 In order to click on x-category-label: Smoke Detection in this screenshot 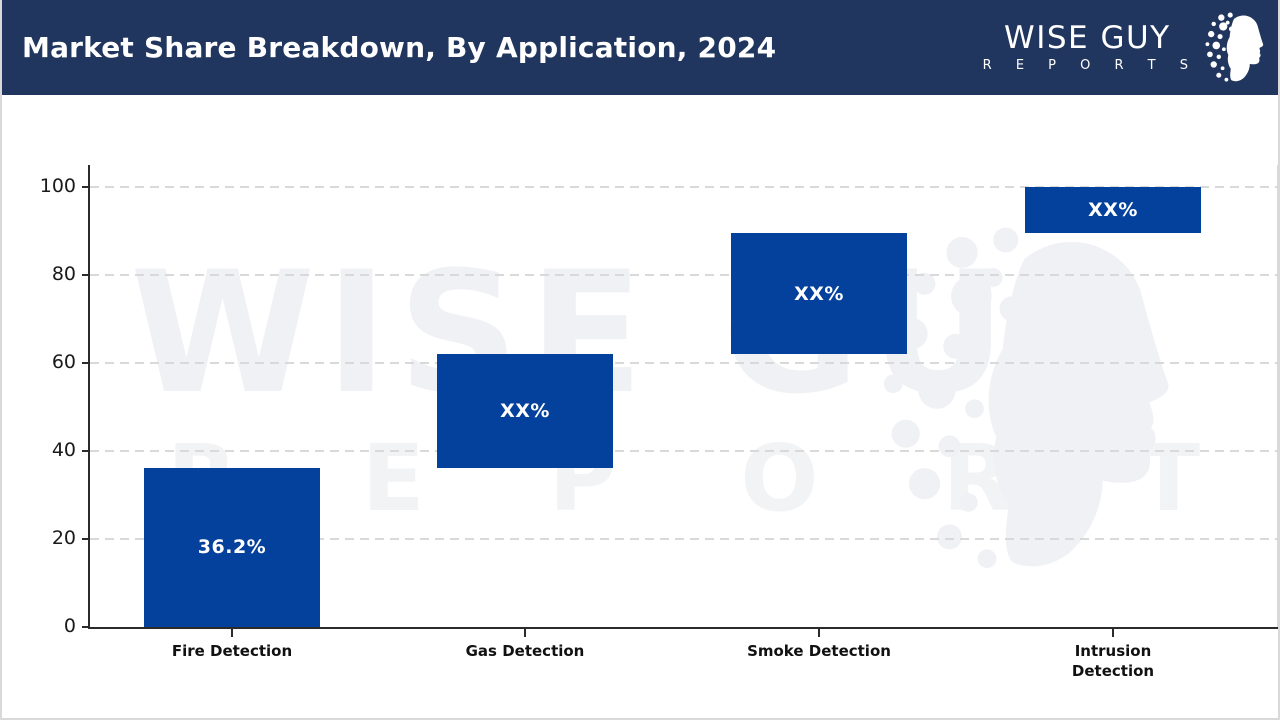, I will do `click(819, 651)`.